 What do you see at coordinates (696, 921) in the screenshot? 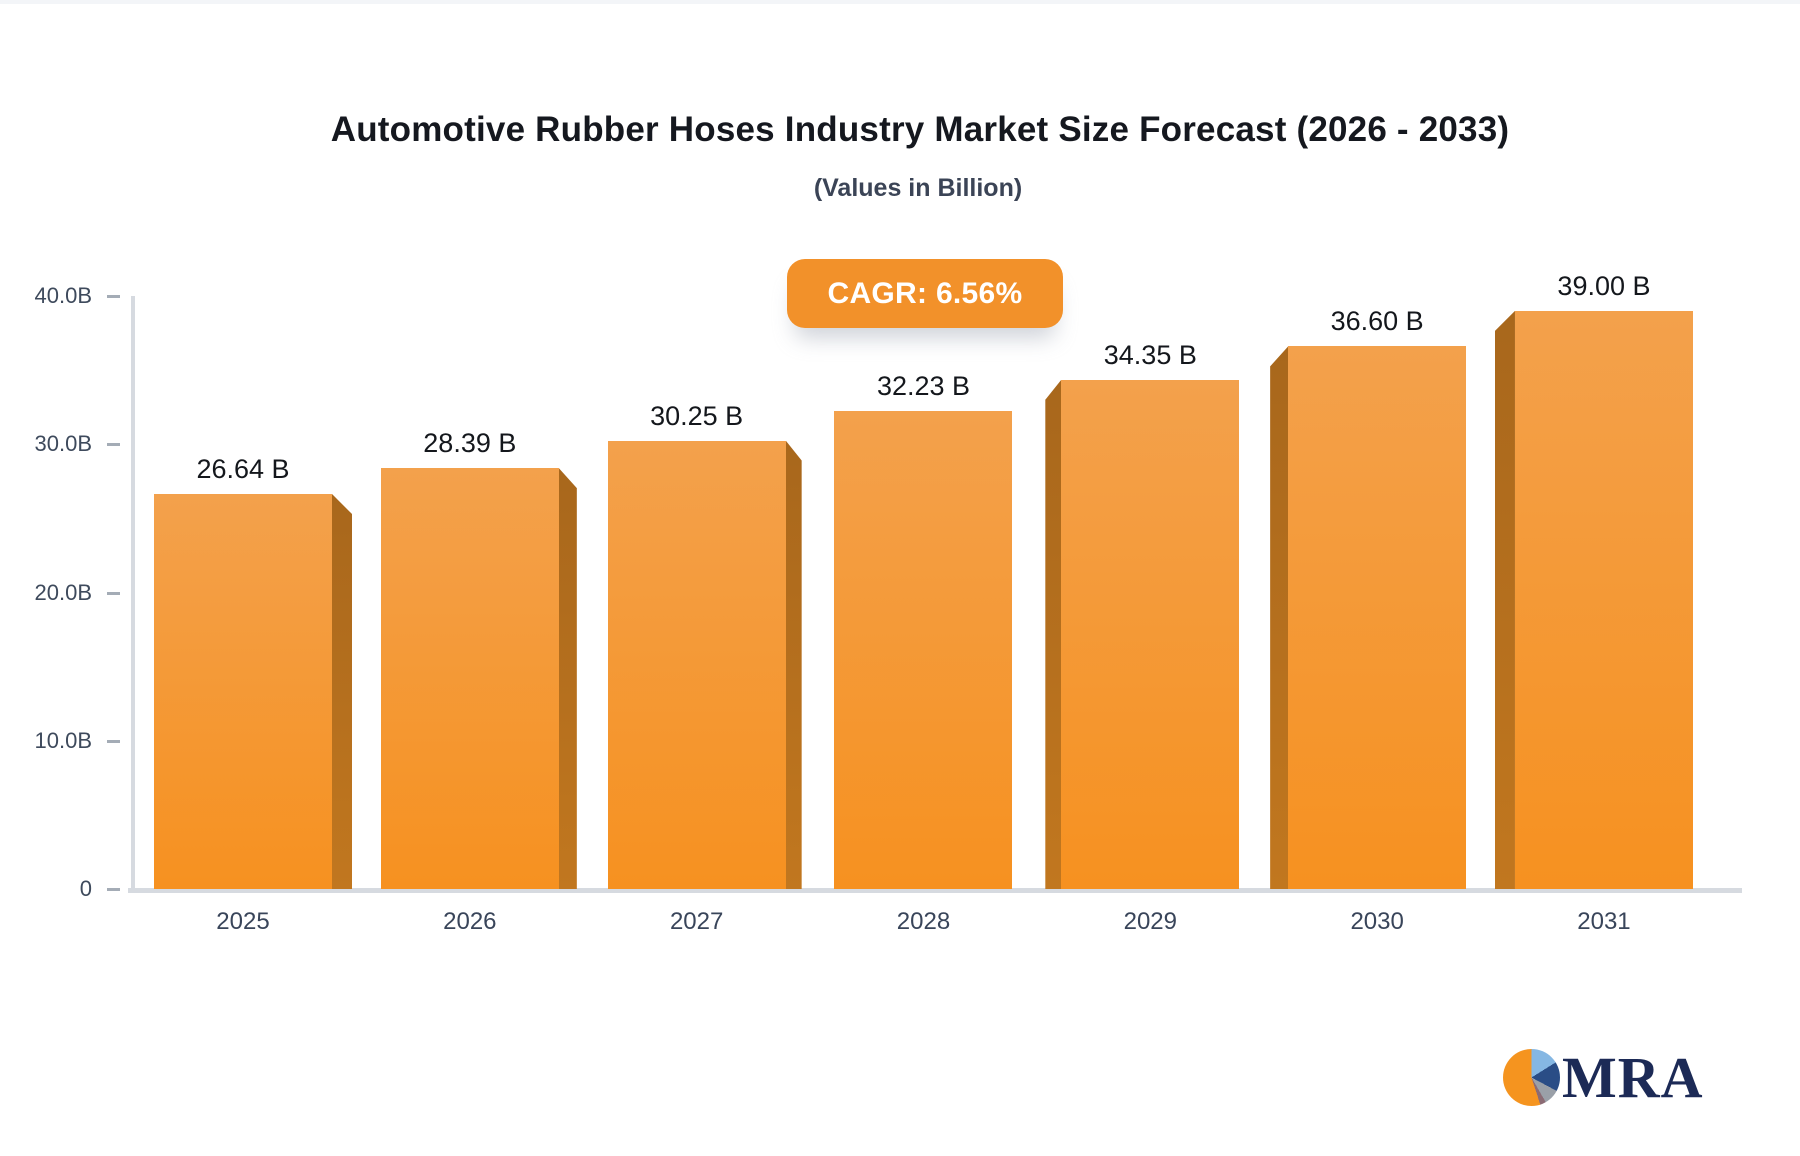
I see `x-axis-label-2027: 2027` at bounding box center [696, 921].